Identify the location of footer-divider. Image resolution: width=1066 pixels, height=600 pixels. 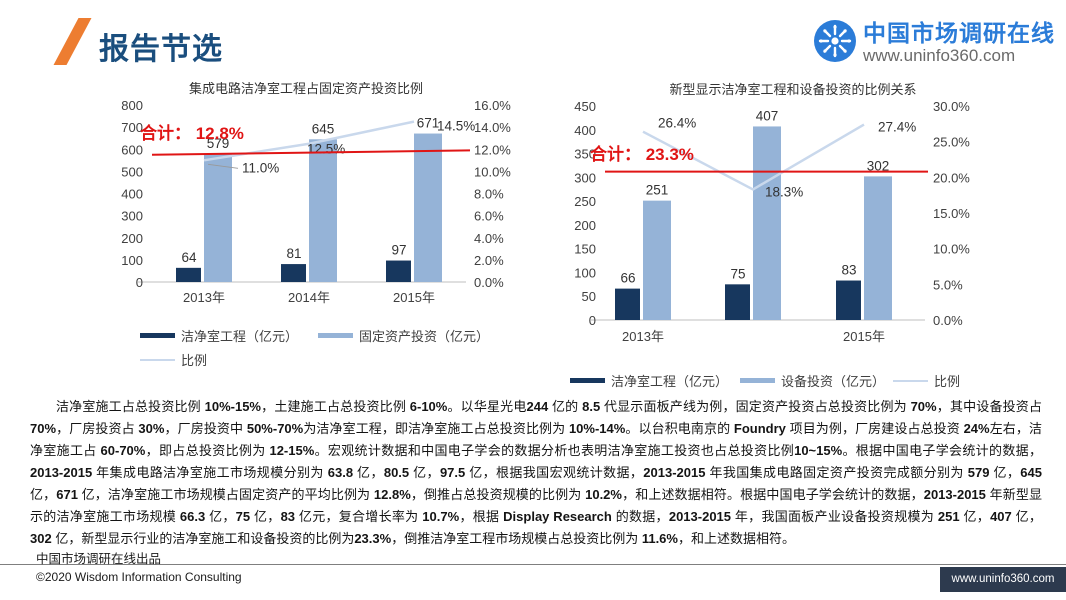
(533, 564).